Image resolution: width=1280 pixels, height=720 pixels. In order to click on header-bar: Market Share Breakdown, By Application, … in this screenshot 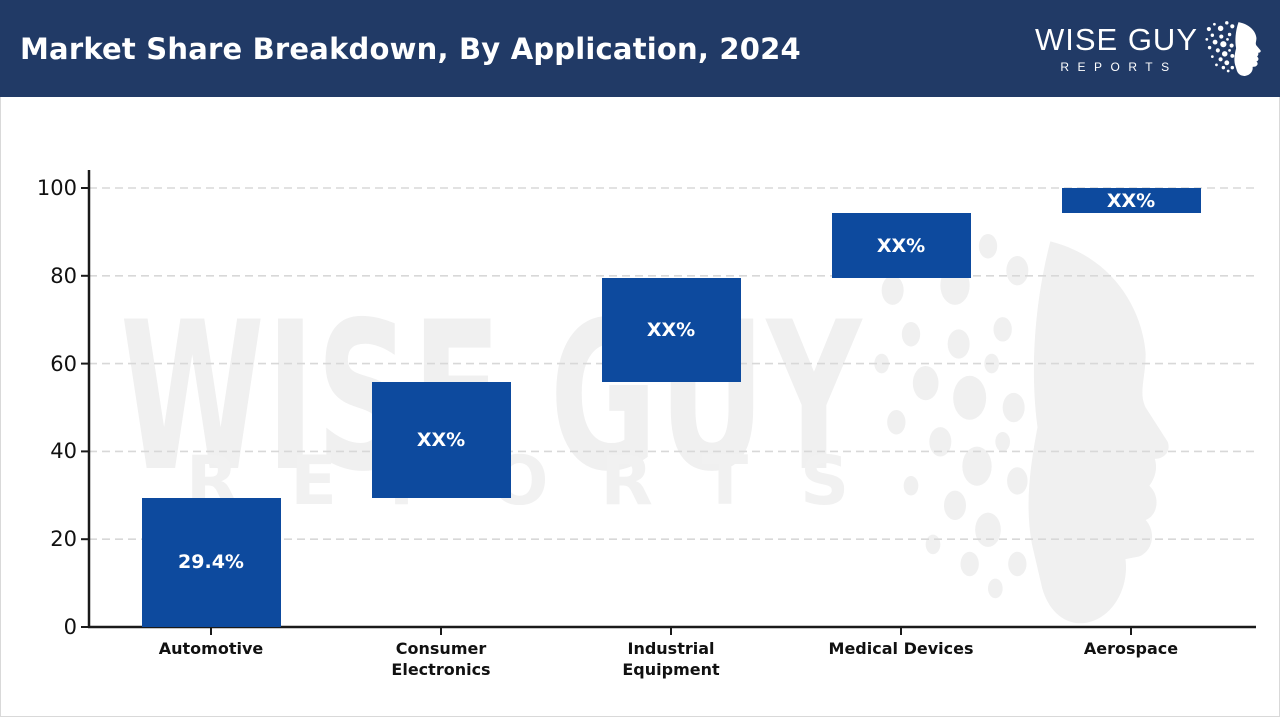, I will do `click(640, 48)`.